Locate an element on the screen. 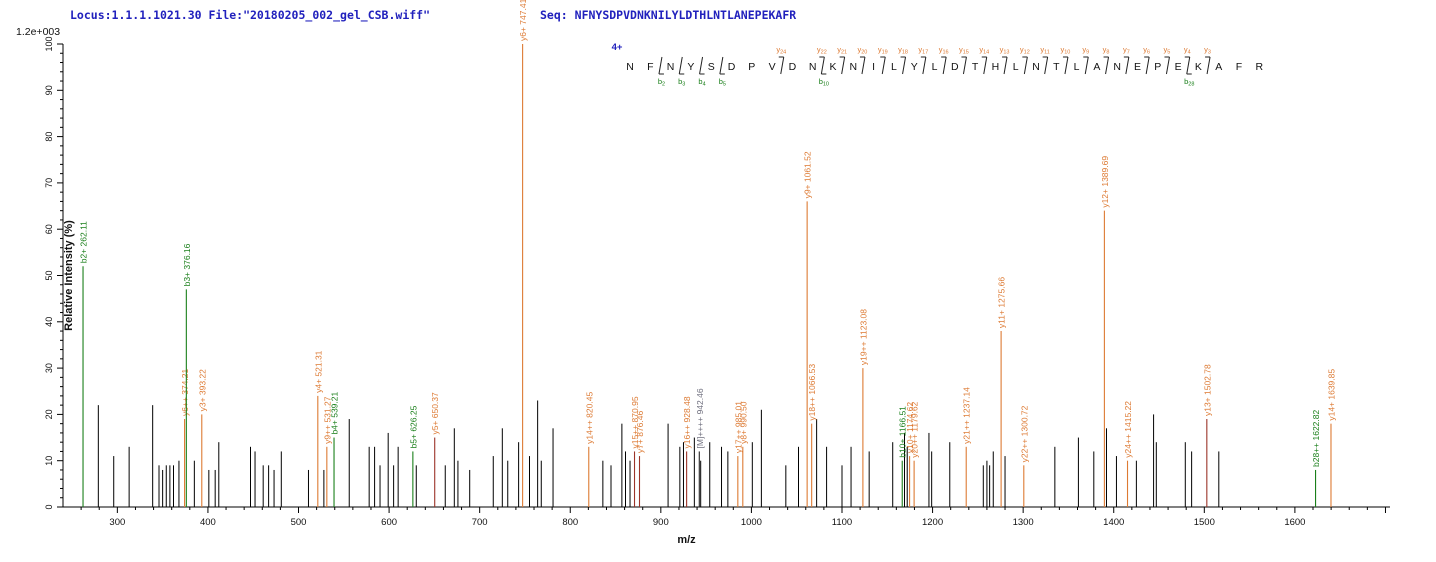 The image size is (1436, 562). peak-label-y18++: y18++ 1066.53 is located at coordinates (812, 392).